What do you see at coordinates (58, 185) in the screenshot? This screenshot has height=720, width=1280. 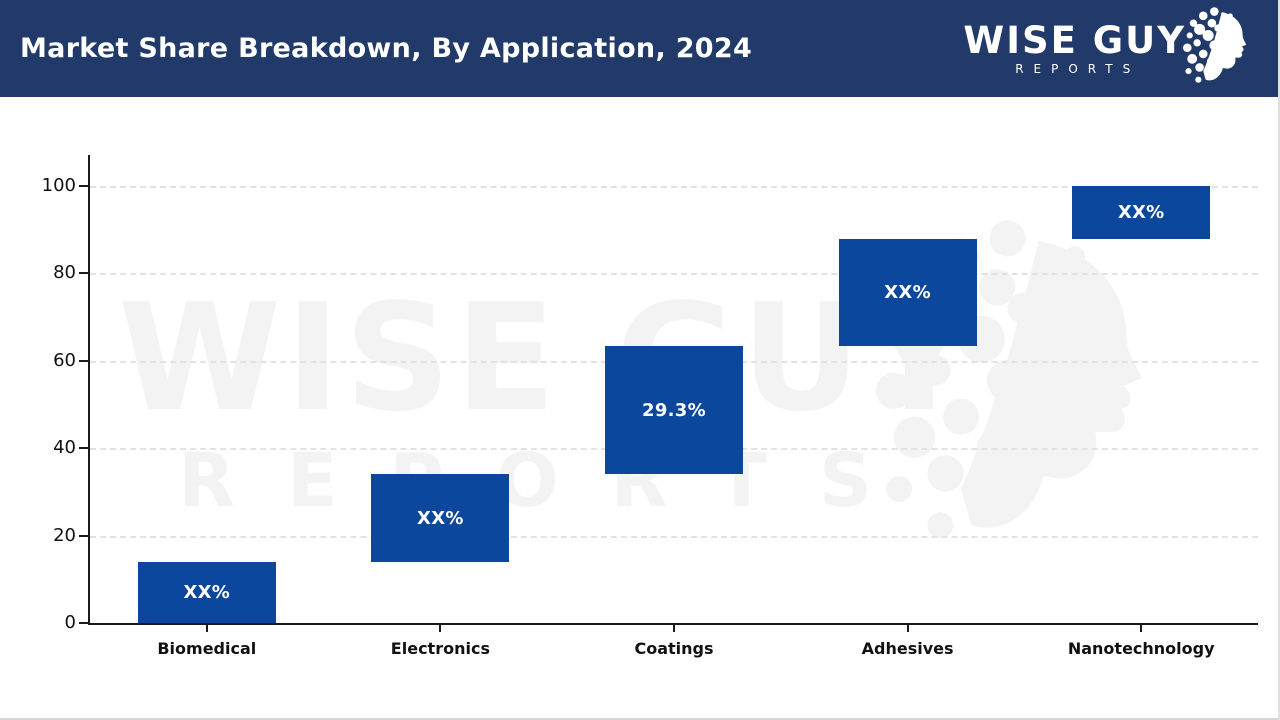 I see `y-axis-tick-label: 100` at bounding box center [58, 185].